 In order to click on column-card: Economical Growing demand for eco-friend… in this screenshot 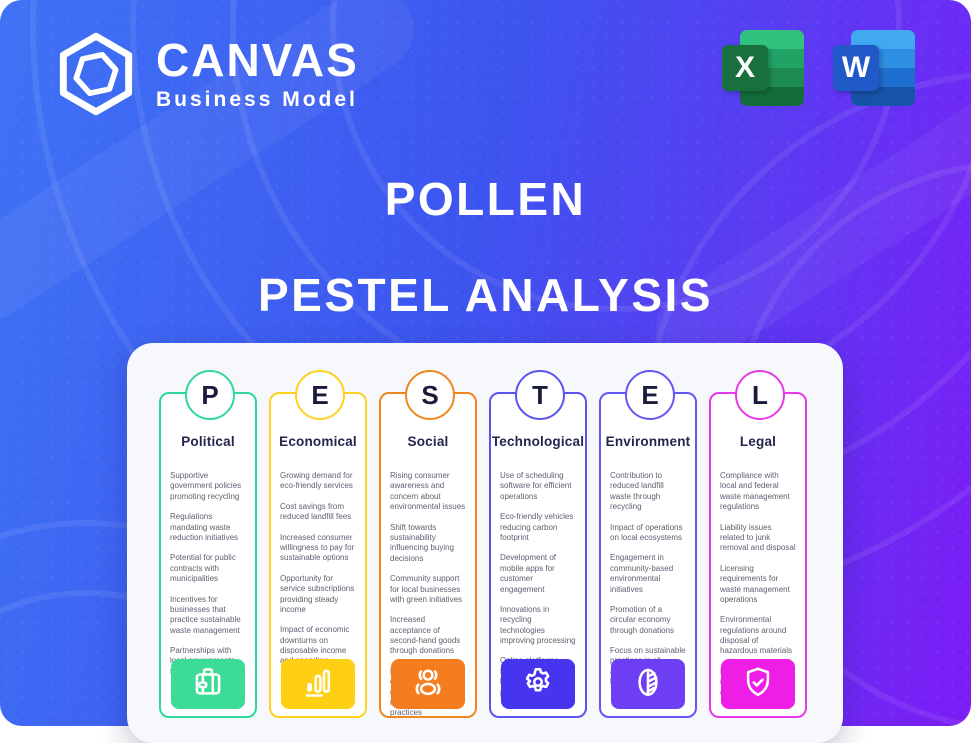, I will do `click(318, 555)`.